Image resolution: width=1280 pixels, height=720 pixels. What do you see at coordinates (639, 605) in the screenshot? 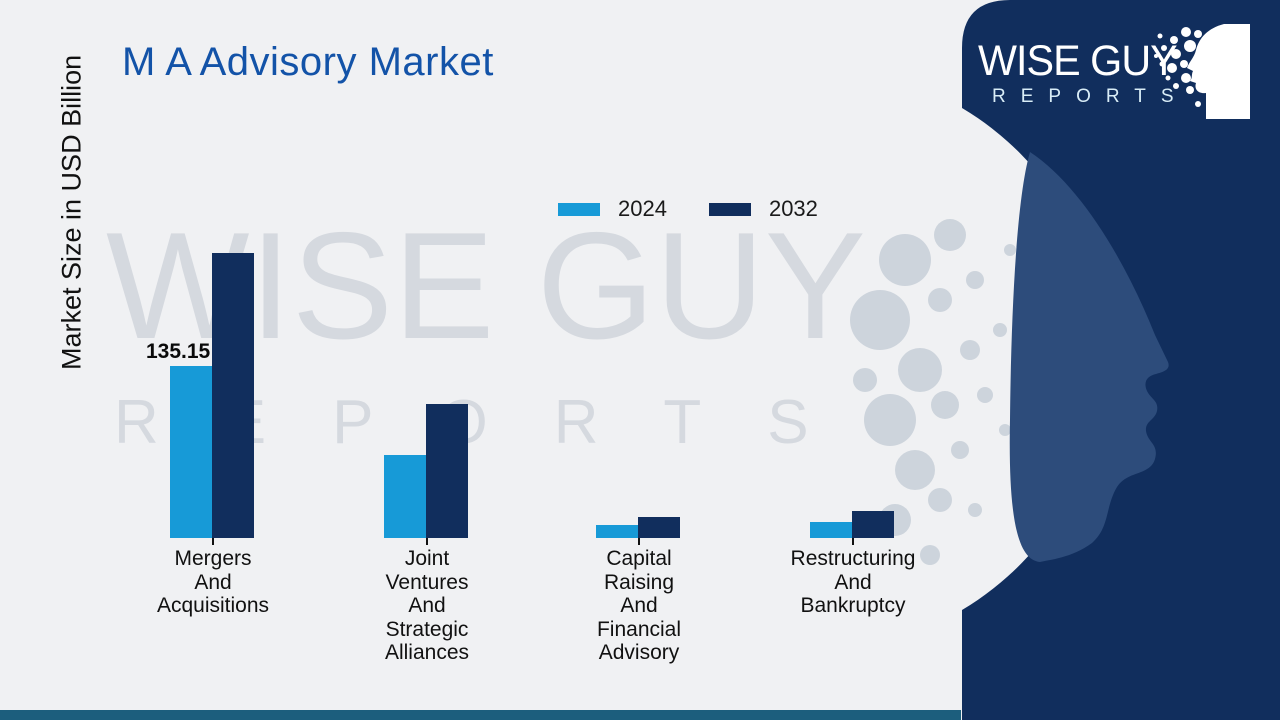
I see `category-label-capital-raising: Capital Raising And Financial Advisory` at bounding box center [639, 605].